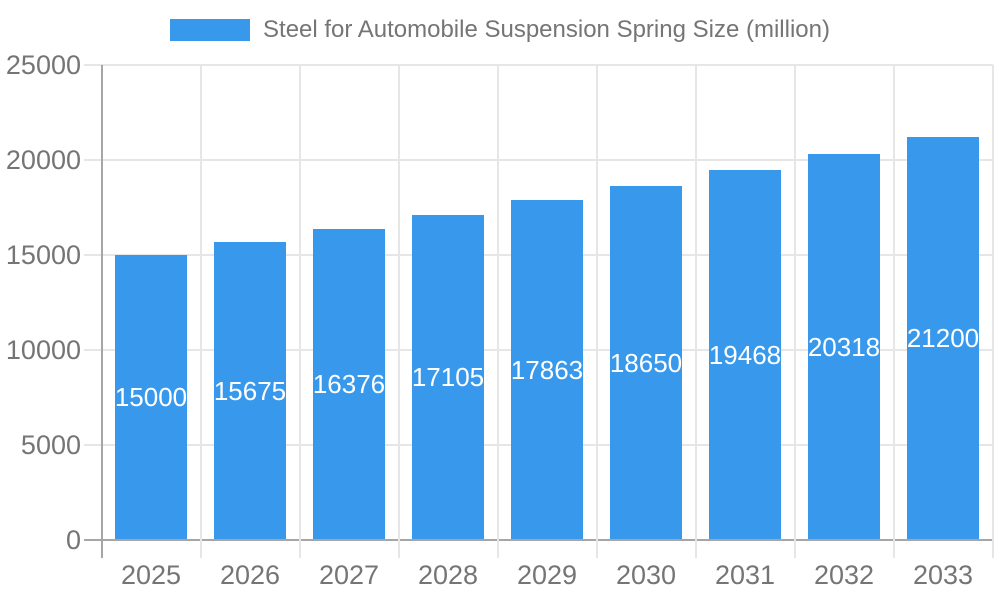  I want to click on bar-value-label: 20318, so click(844, 346).